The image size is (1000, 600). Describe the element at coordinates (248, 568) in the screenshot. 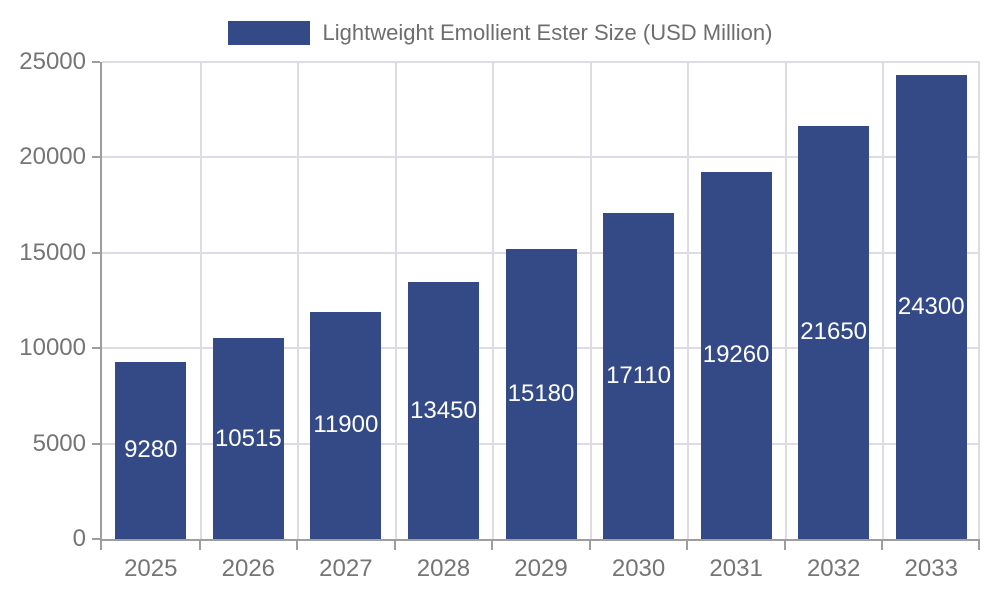

I see `x-tick-label: 2026` at that location.